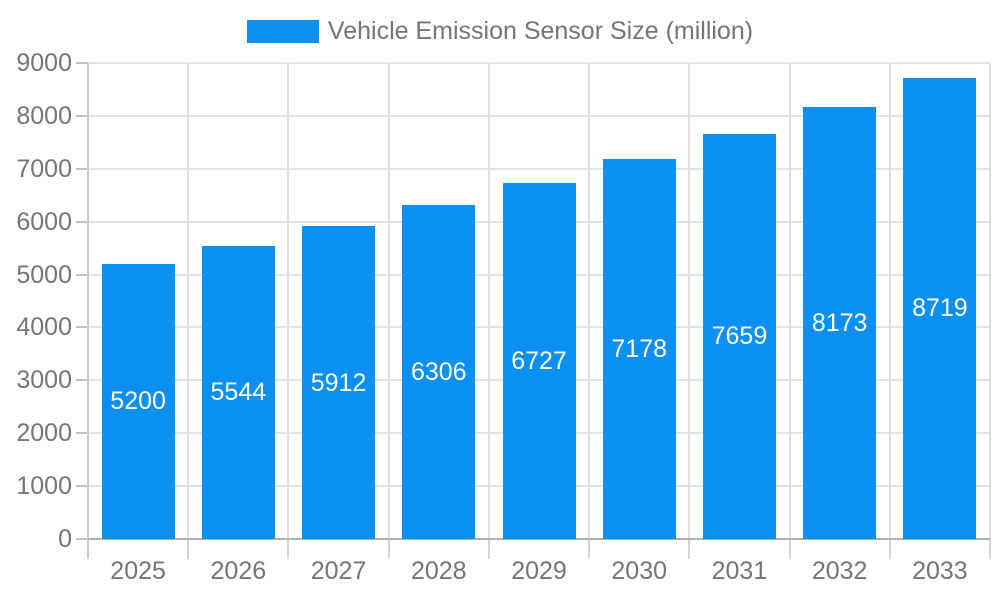 The image size is (1000, 600). I want to click on x-axis-label: 2033, so click(940, 571).